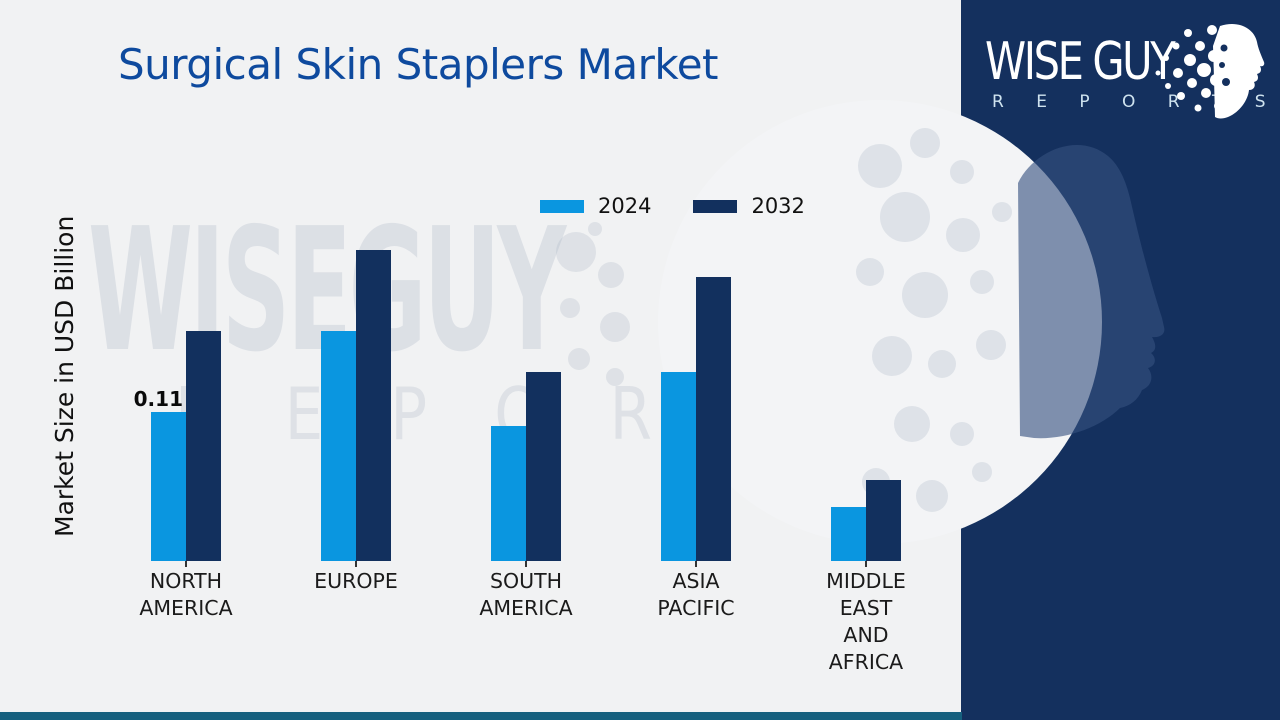 The height and width of the screenshot is (720, 1280). Describe the element at coordinates (1210, 71) in the screenshot. I see `dotted-head-icon` at that location.